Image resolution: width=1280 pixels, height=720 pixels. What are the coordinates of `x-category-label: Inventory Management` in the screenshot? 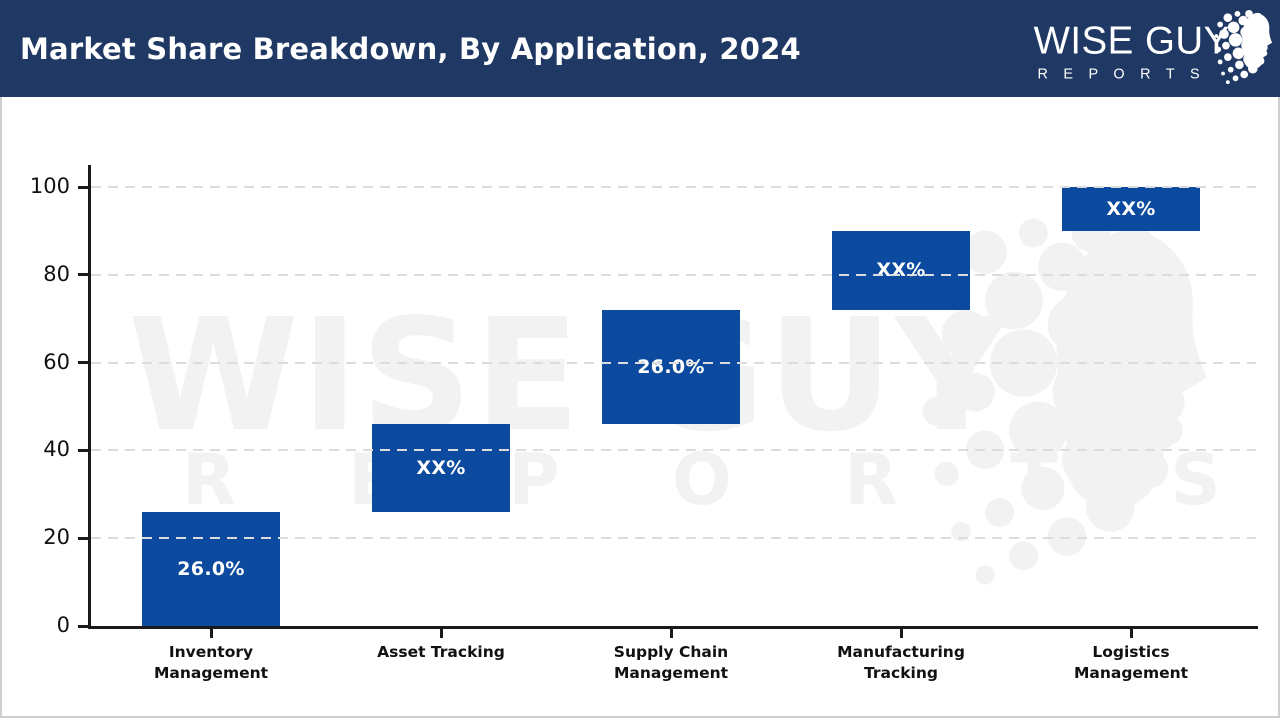 It's located at (211, 662).